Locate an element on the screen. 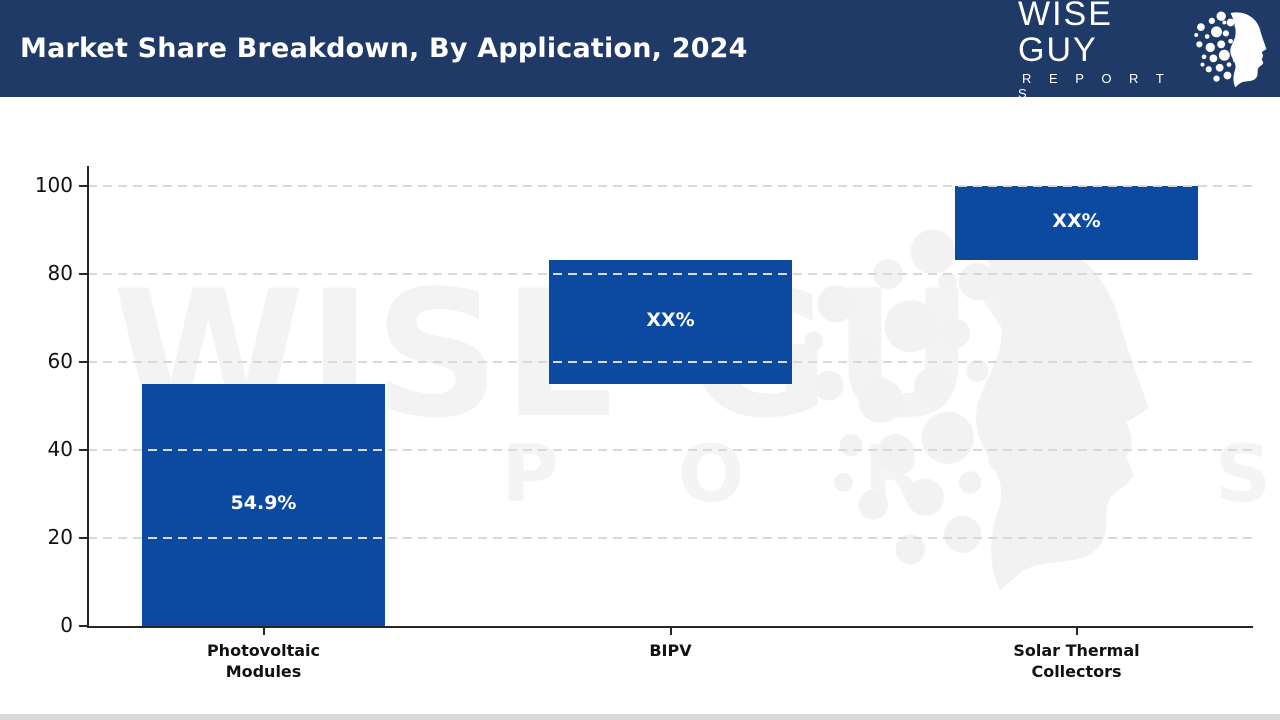 The image size is (1280, 720). logo-subtext: R E P O R T S is located at coordinates (1094, 85).